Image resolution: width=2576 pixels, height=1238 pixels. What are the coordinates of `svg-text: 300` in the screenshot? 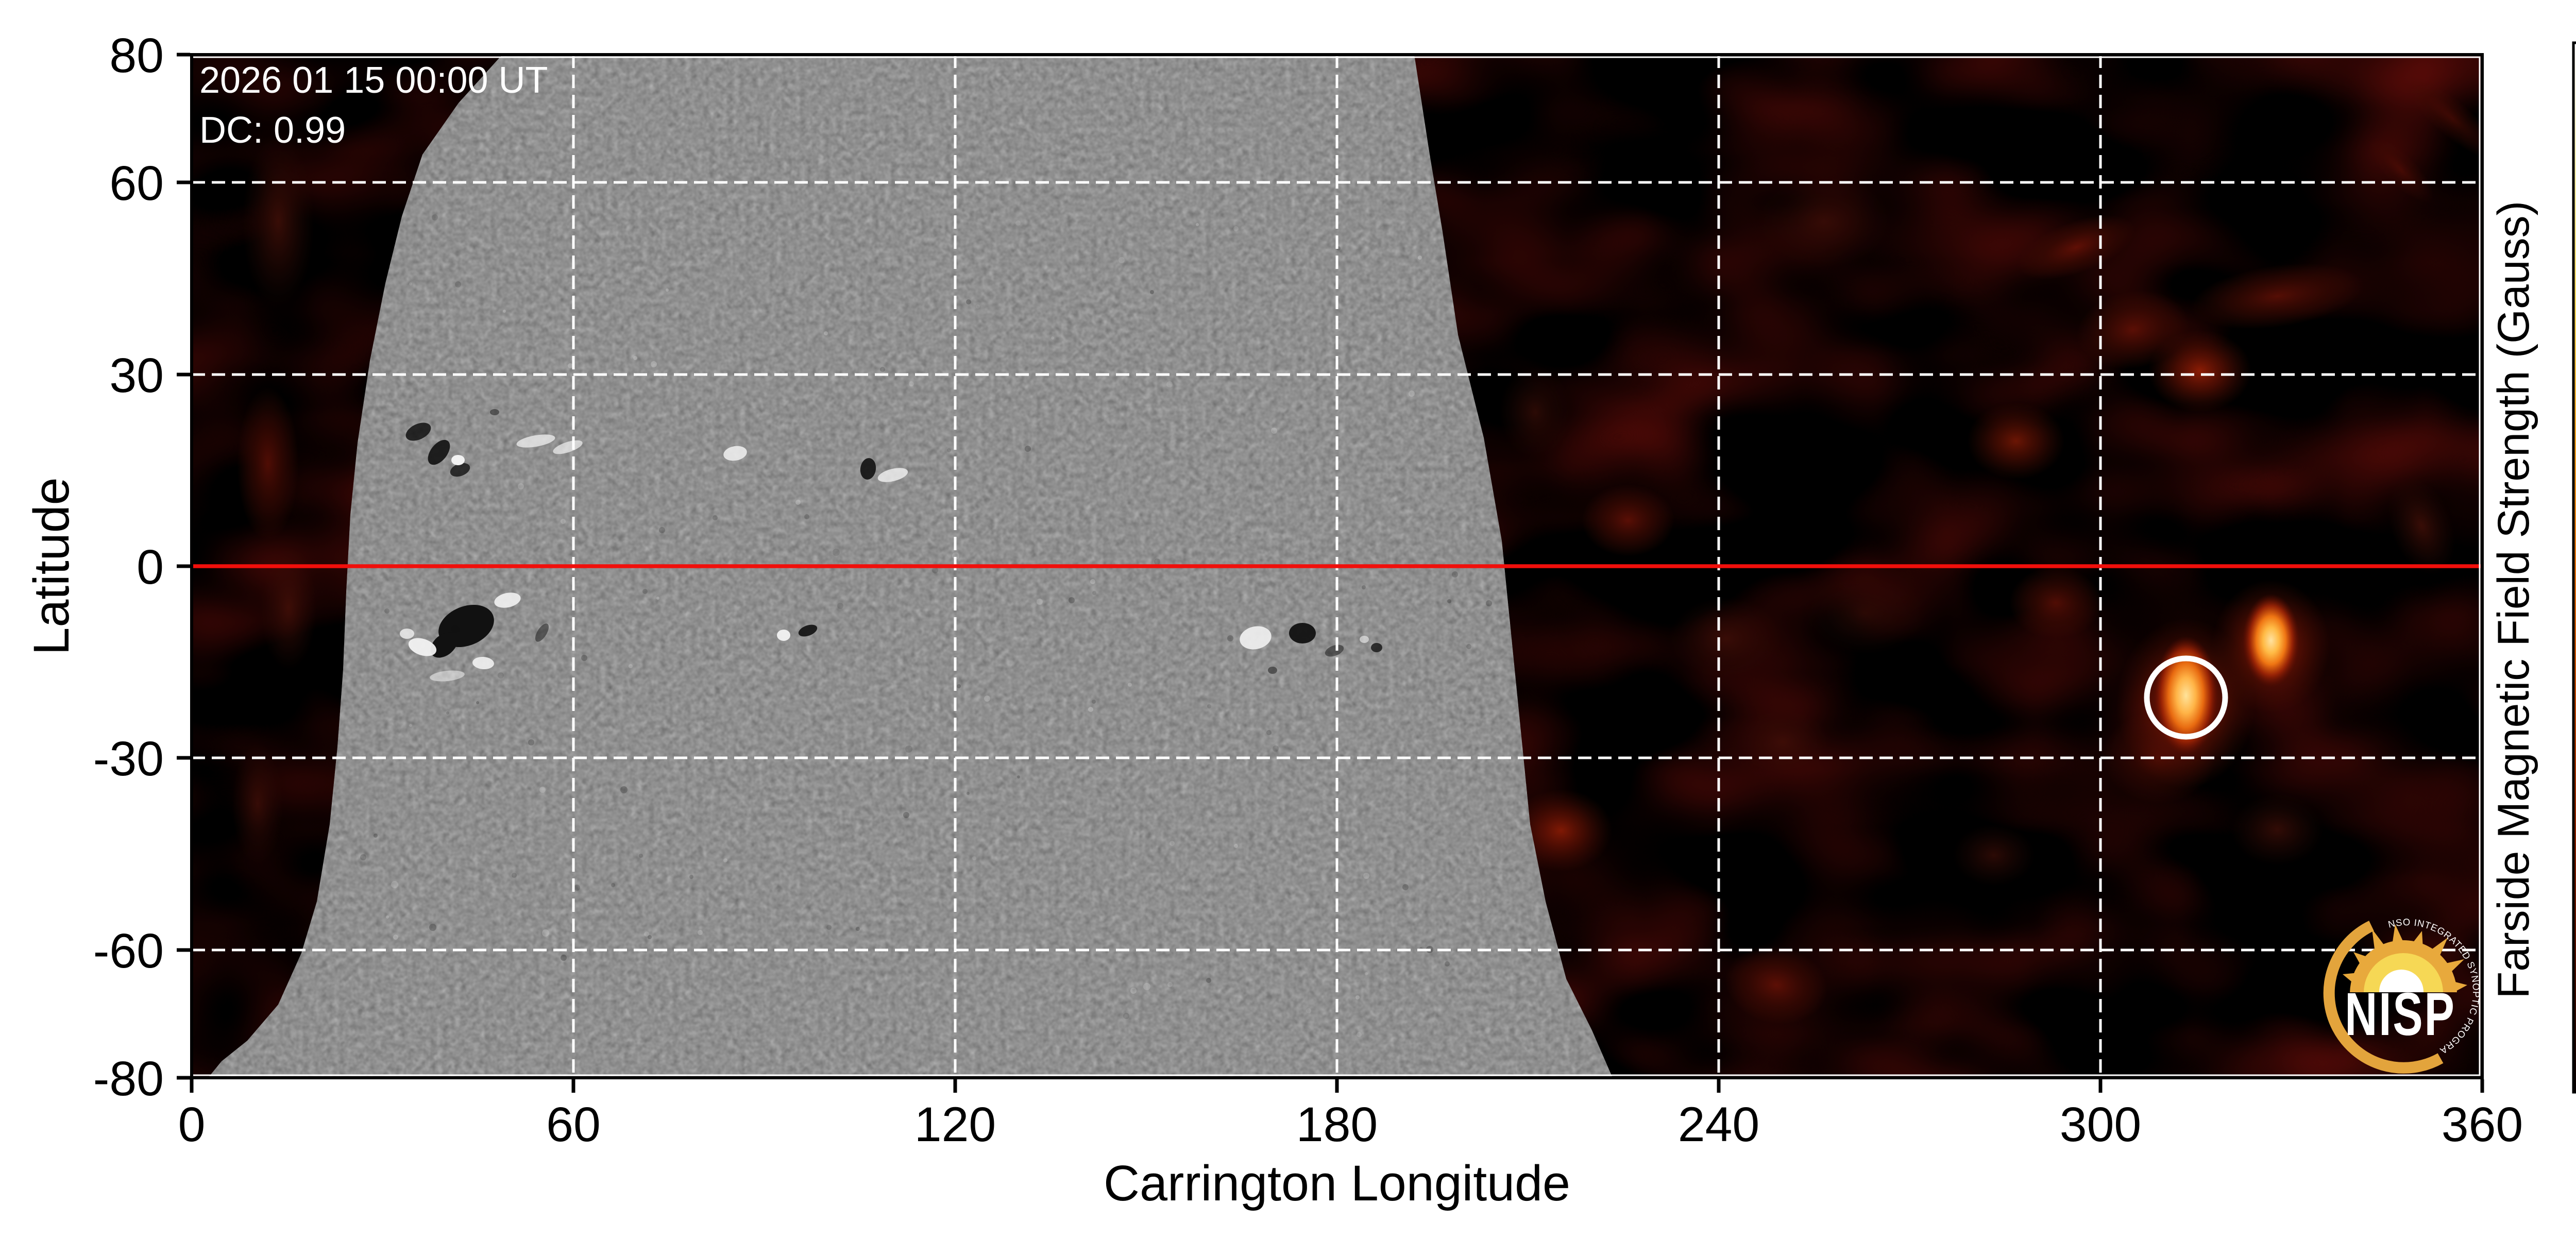 It's located at (2101, 1124).